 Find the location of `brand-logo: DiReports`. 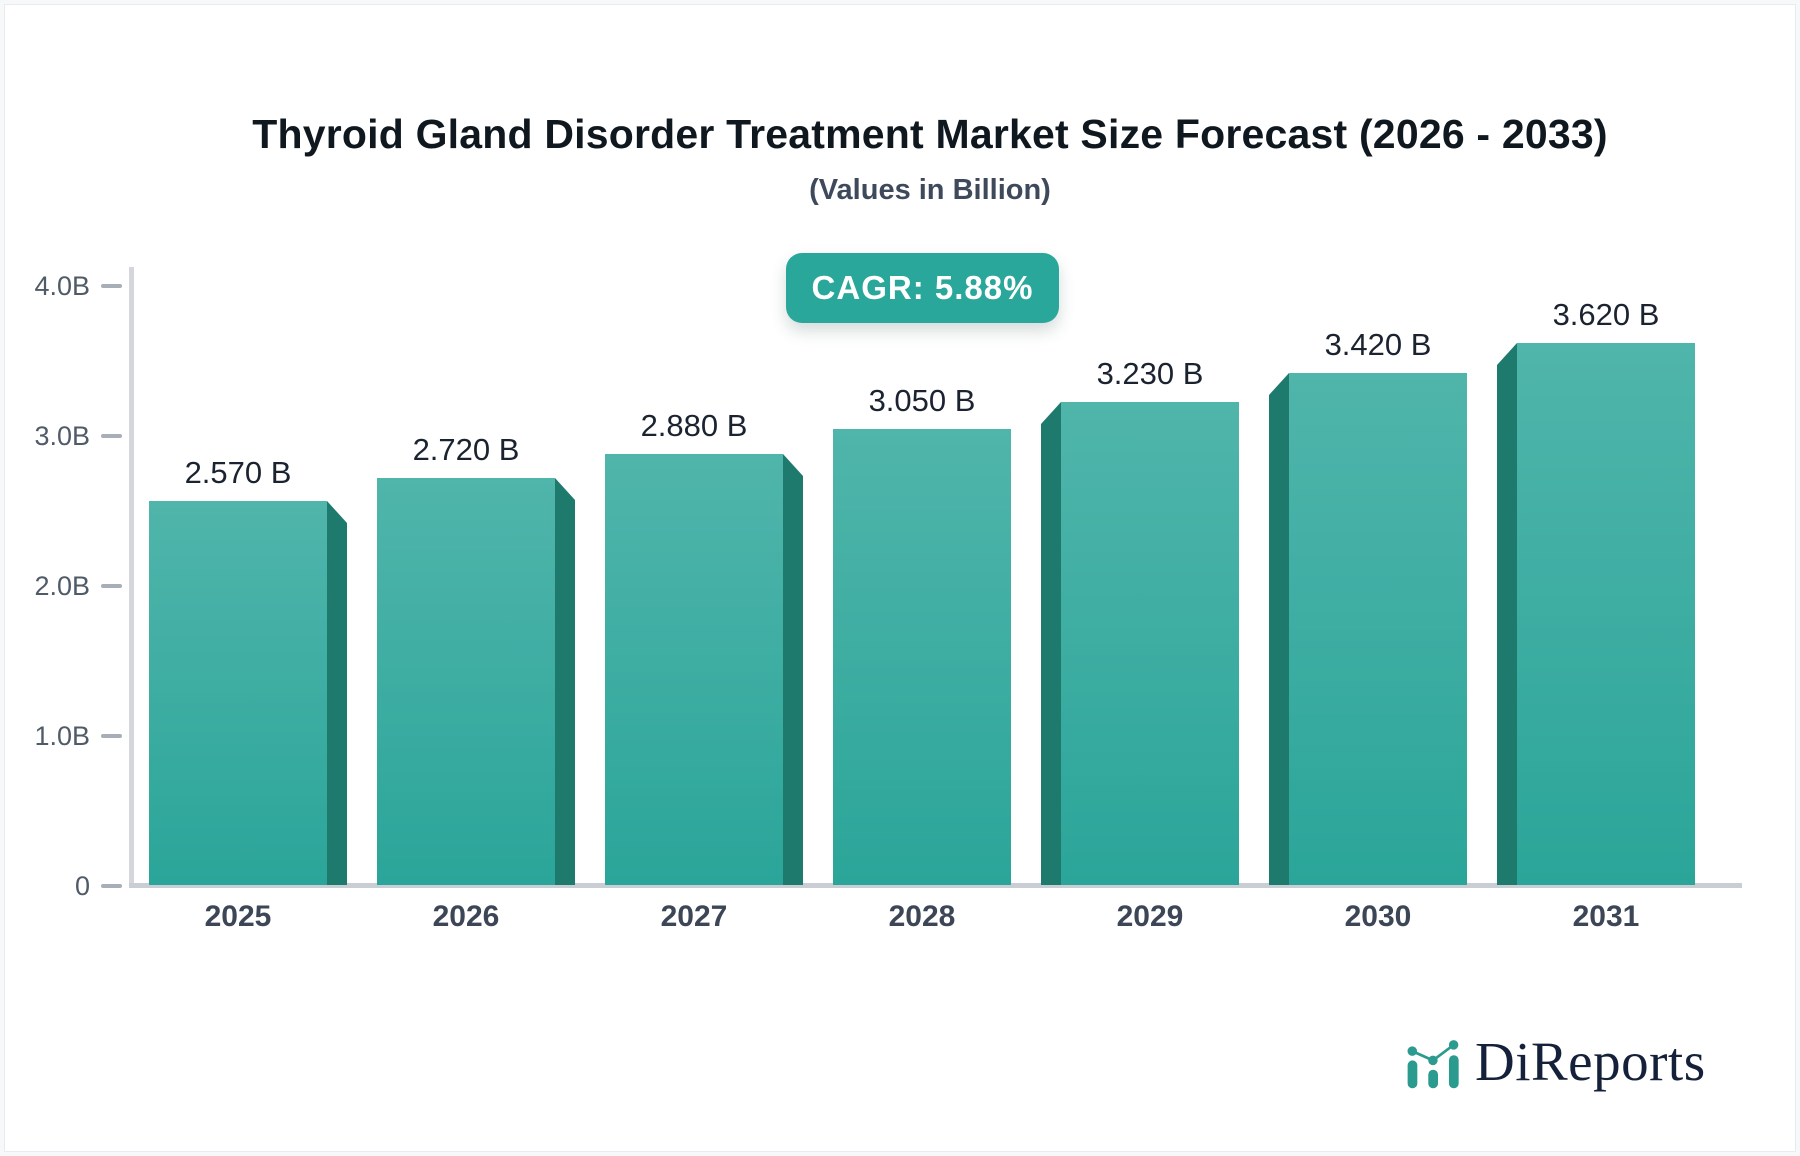

brand-logo: DiReports is located at coordinates (1555, 1060).